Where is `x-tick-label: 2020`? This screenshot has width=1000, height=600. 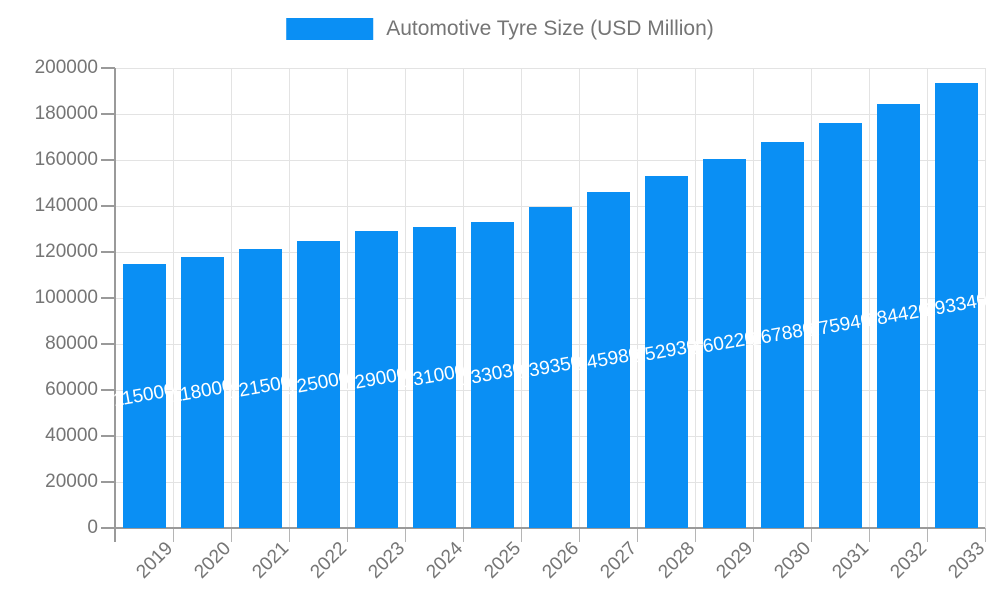
x-tick-label: 2020 is located at coordinates (212, 560).